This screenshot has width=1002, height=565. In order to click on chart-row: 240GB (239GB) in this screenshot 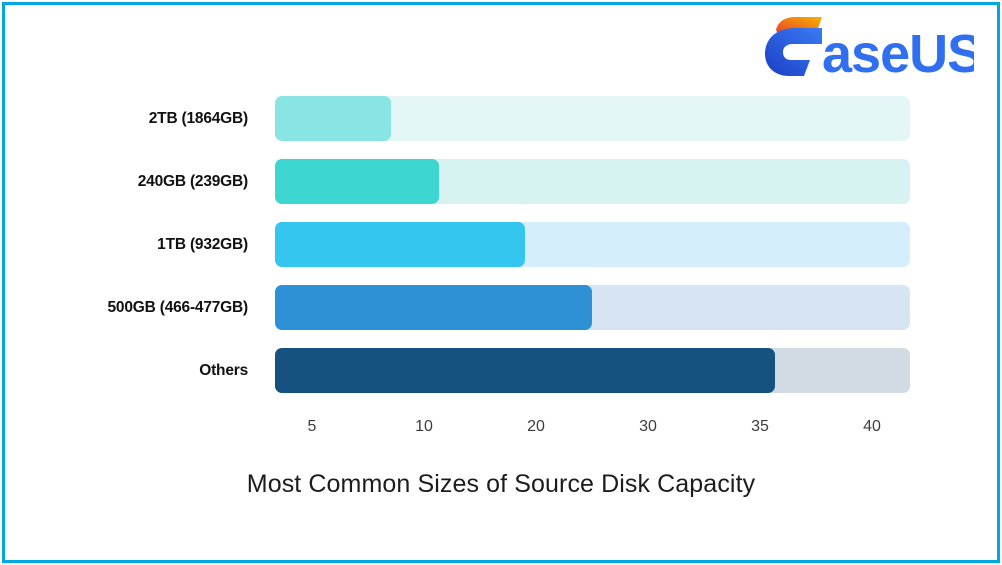, I will do `click(501, 181)`.